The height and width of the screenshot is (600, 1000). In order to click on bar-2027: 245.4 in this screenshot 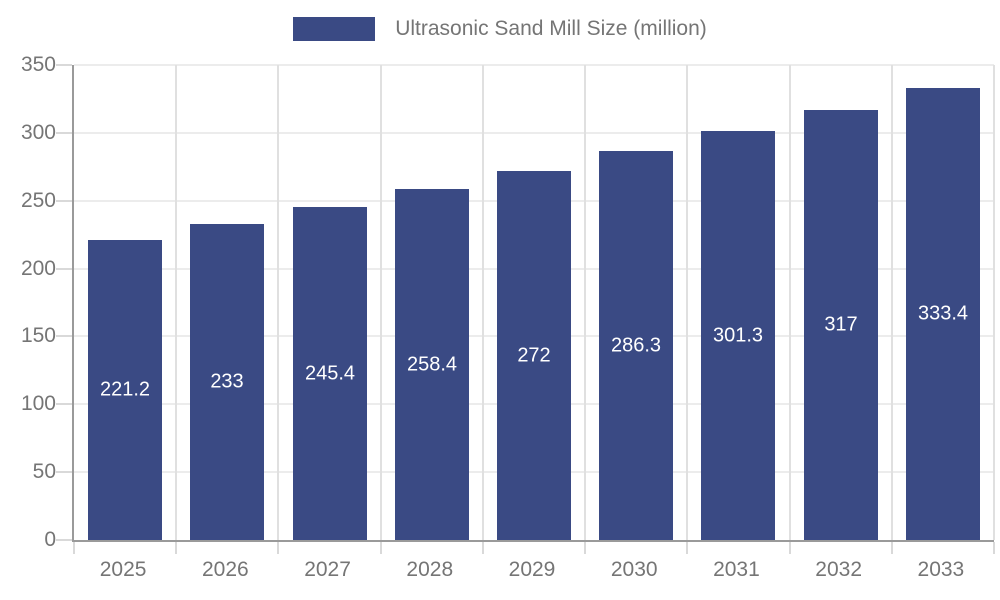, I will do `click(330, 373)`.